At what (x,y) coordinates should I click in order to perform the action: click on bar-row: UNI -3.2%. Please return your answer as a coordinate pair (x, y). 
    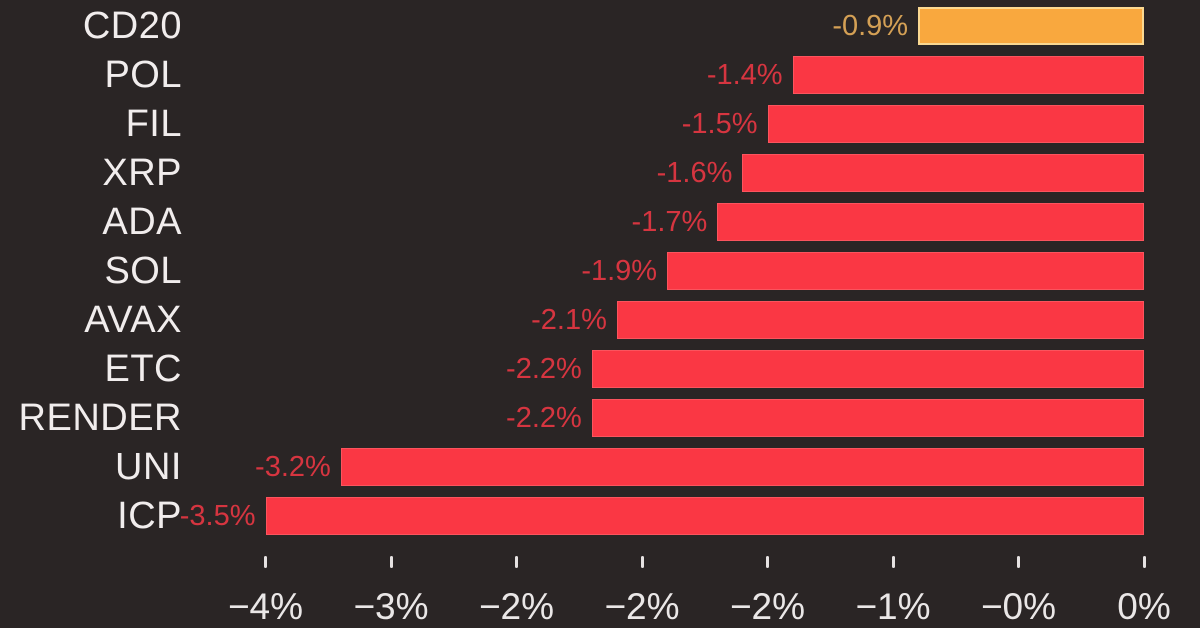
    Looking at the image, I should click on (600, 467).